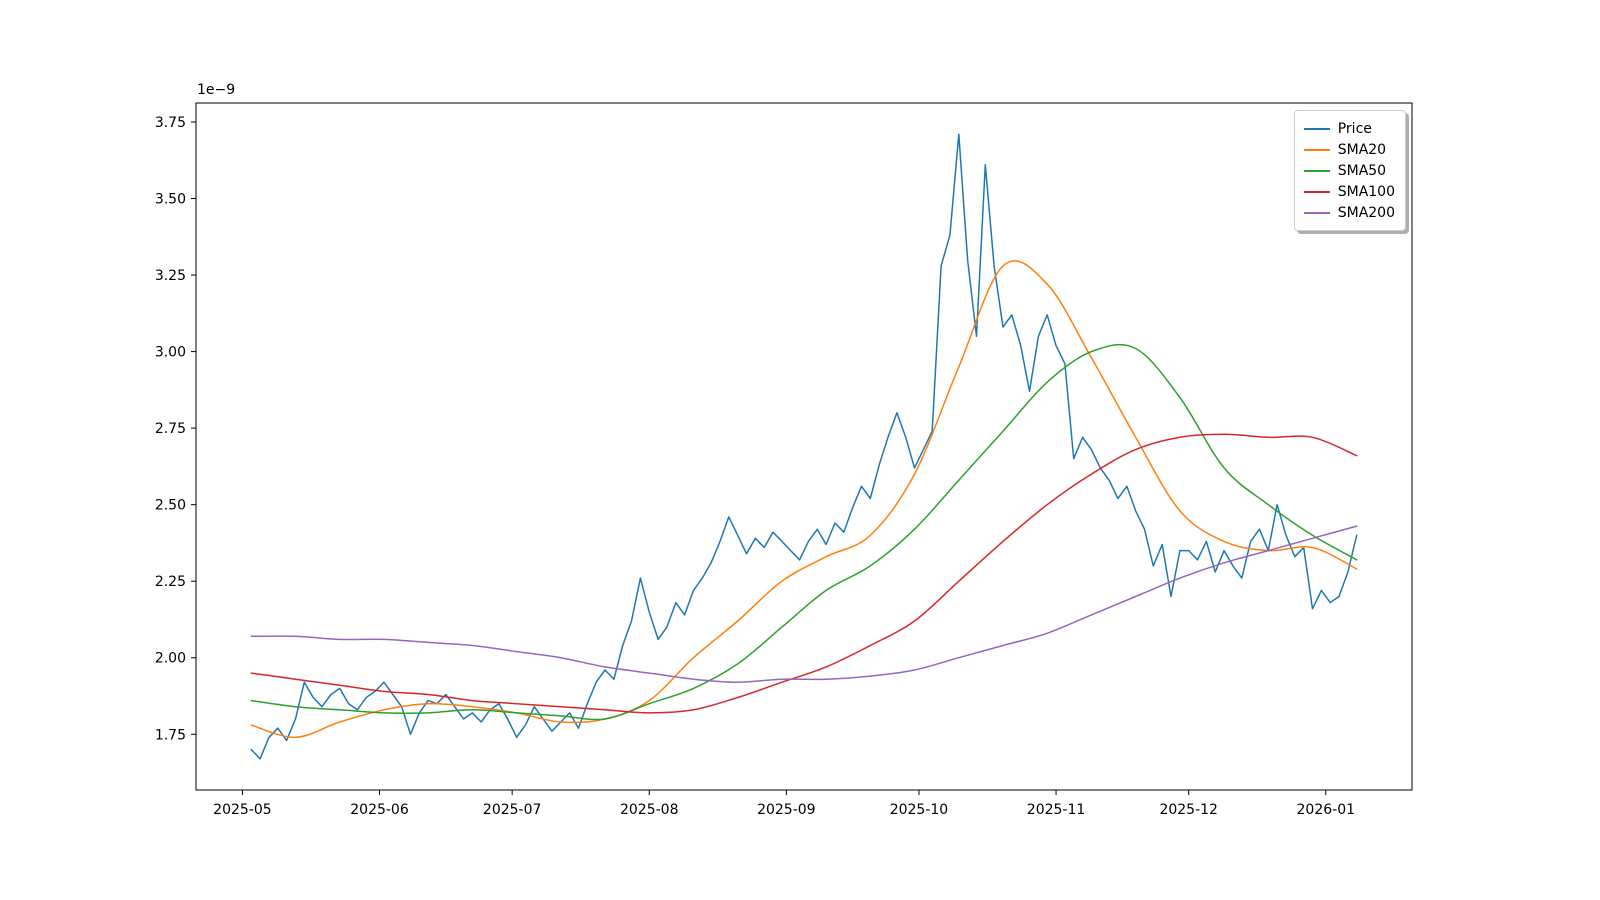 The height and width of the screenshot is (900, 1600). I want to click on legend-line-sample-sma20, so click(1316, 149).